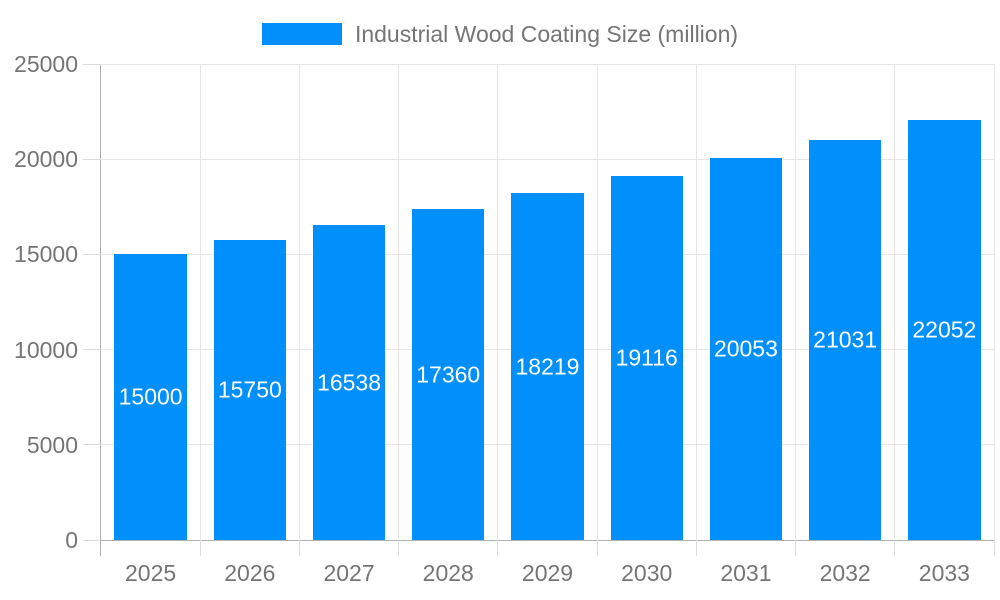  I want to click on bar-value-label: 19116, so click(646, 357).